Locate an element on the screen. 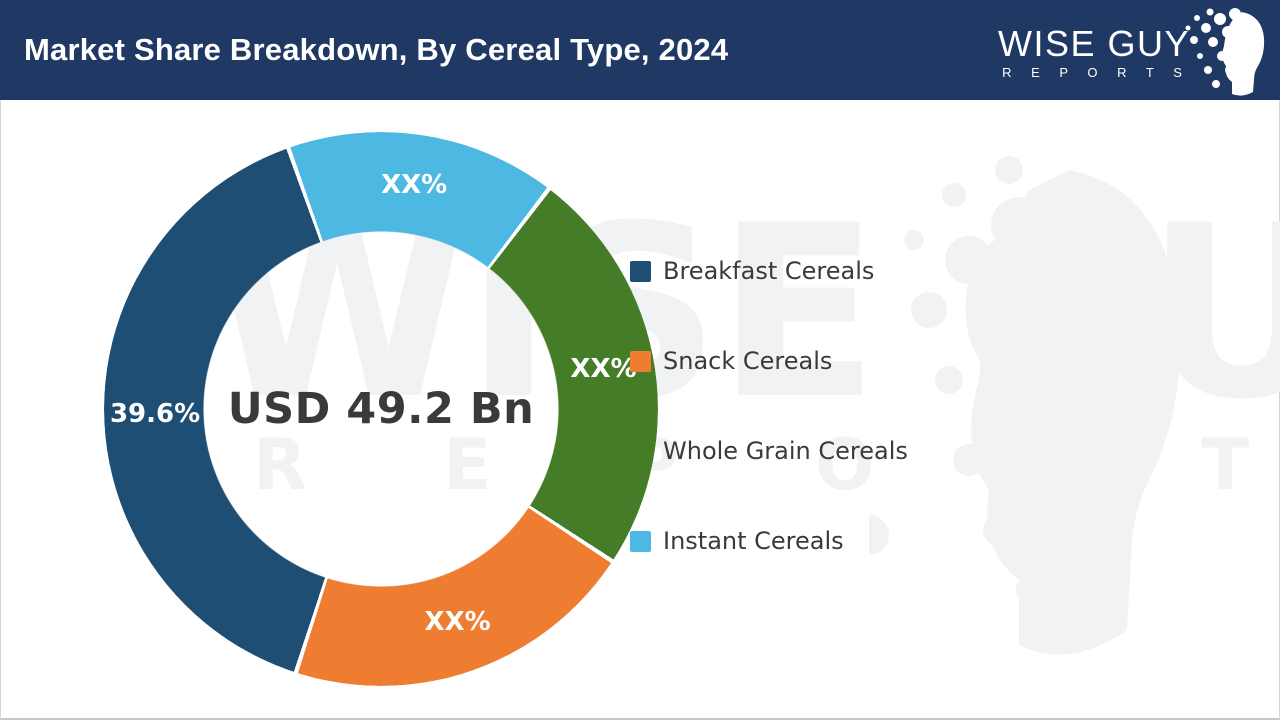 This screenshot has width=1280, height=720. legend-label: Instant Cereals is located at coordinates (753, 541).